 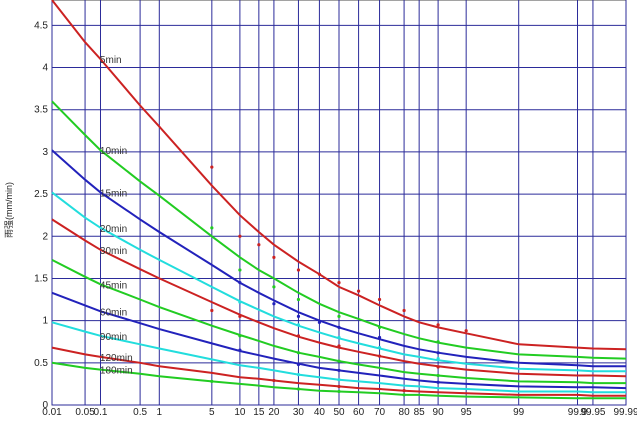 What do you see at coordinates (52, 412) in the screenshot?
I see `x-tick-label: 0.01` at bounding box center [52, 412].